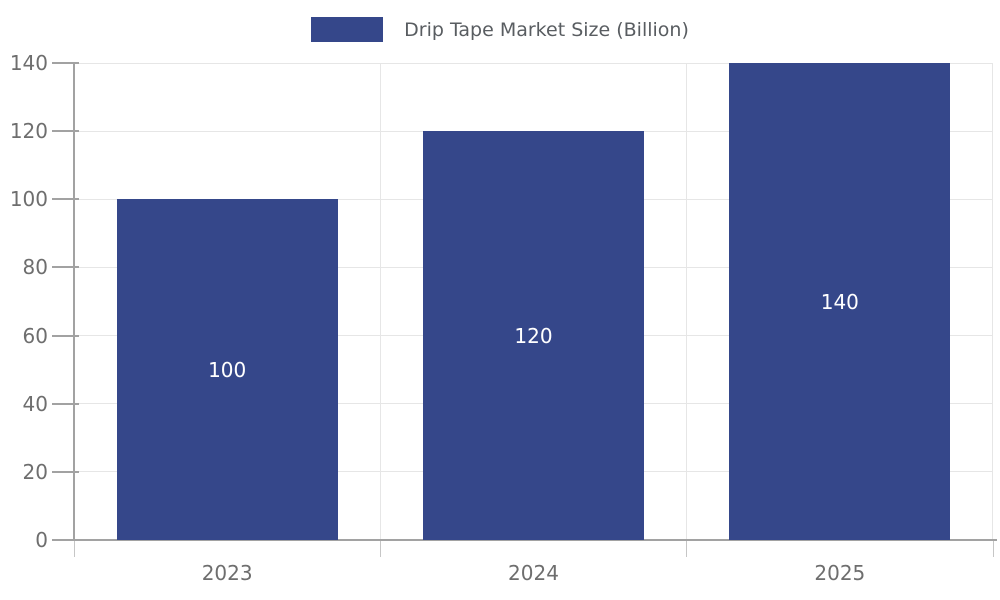 The height and width of the screenshot is (600, 1000). What do you see at coordinates (546, 29) in the screenshot?
I see `legend-label: Drip Tape Market Size (Billion)` at bounding box center [546, 29].